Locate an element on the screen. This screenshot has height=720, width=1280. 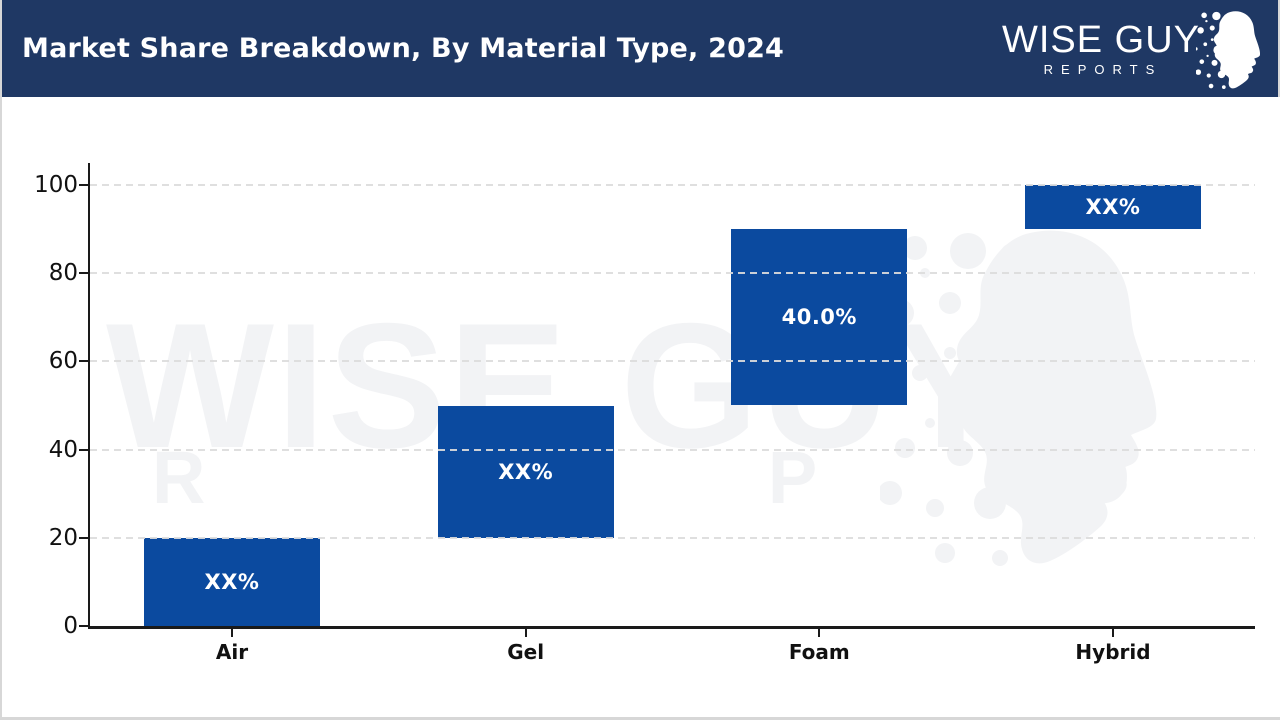
x-category-label: Hybrid is located at coordinates (1113, 652).